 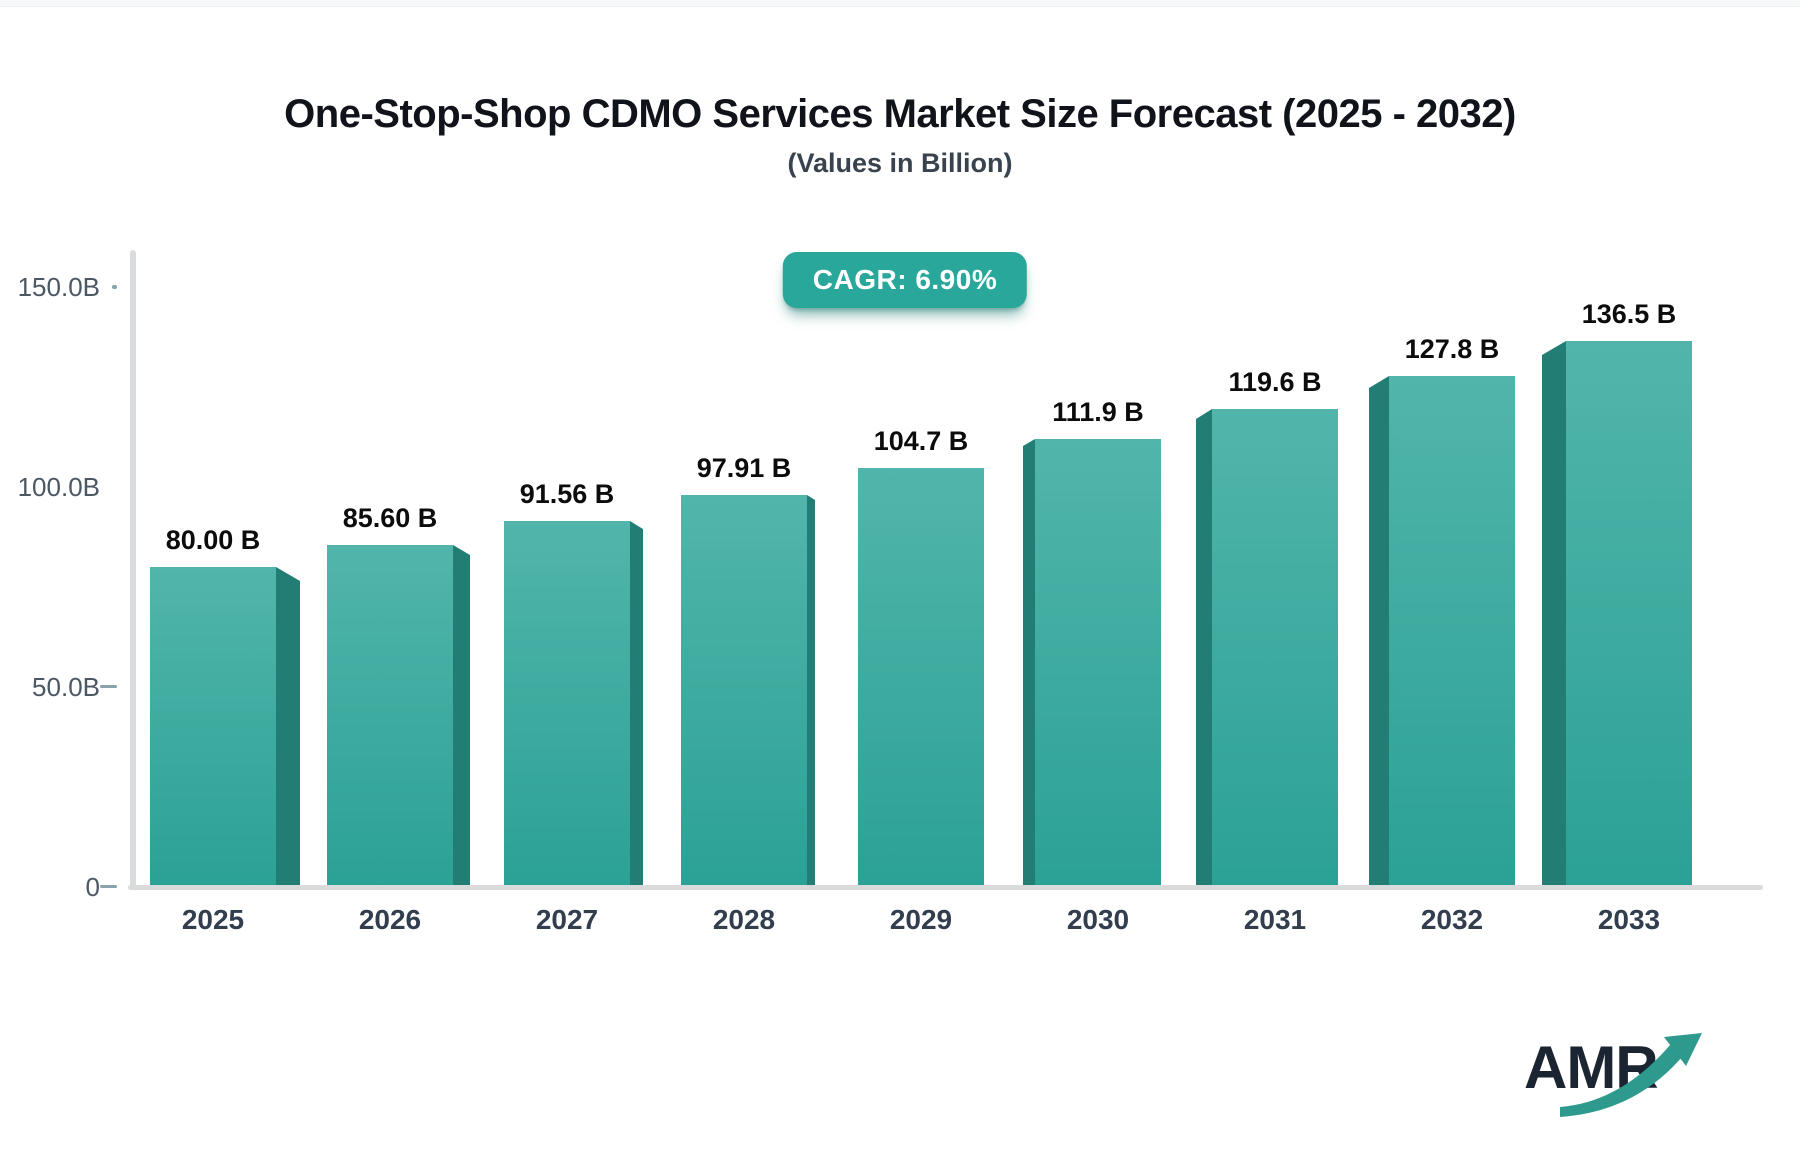 What do you see at coordinates (213, 919) in the screenshot?
I see `x-axis-category-label: 2025` at bounding box center [213, 919].